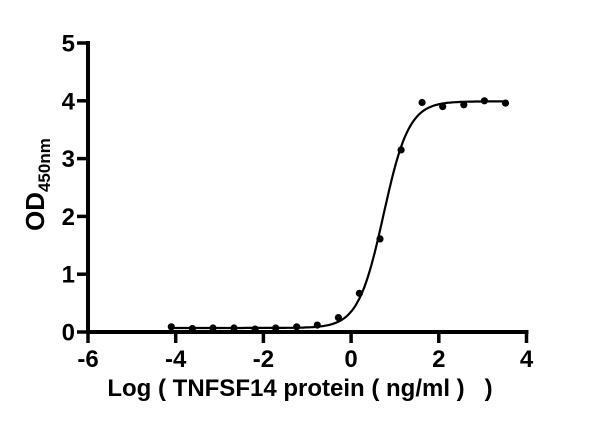 The height and width of the screenshot is (433, 600). What do you see at coordinates (527, 359) in the screenshot?
I see `x-tick-label: 4` at bounding box center [527, 359].